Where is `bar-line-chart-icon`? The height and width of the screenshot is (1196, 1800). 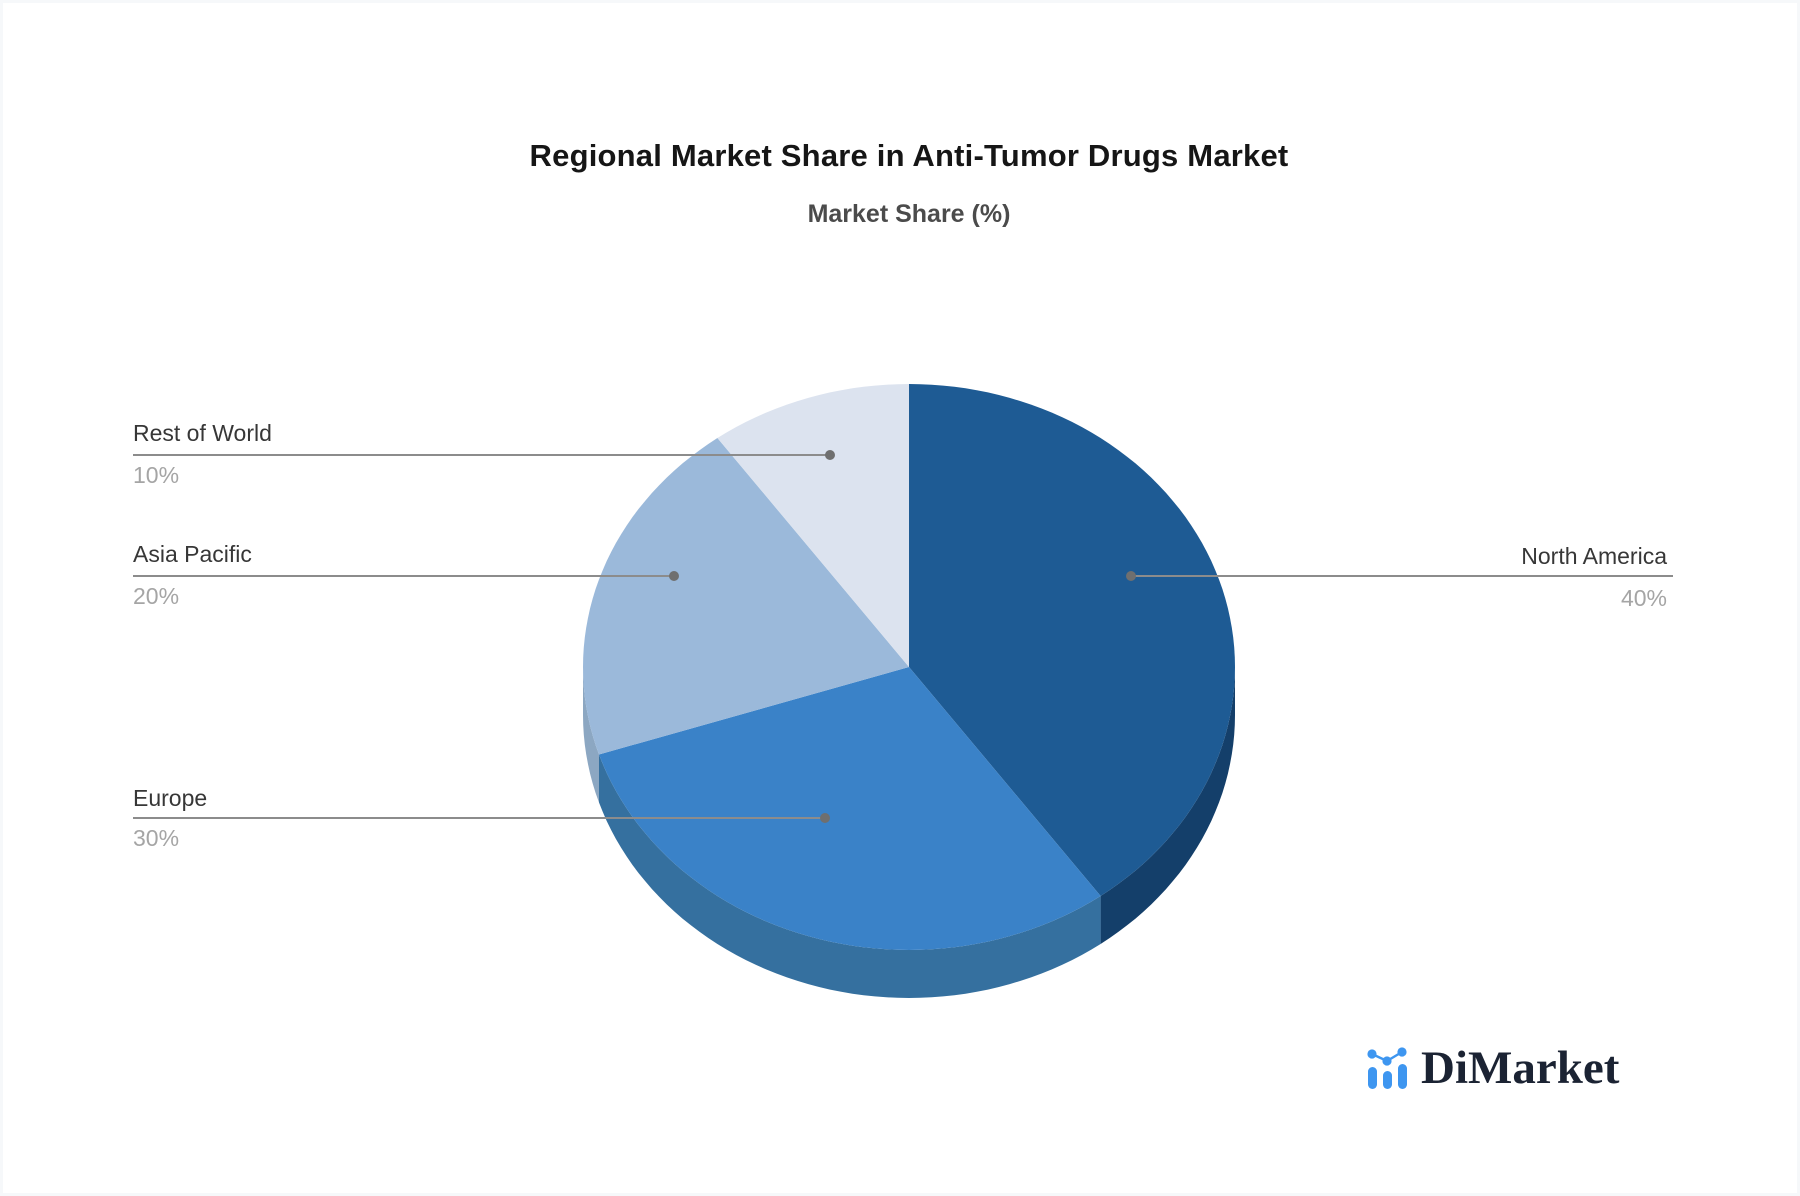 bar-line-chart-icon is located at coordinates (1387, 1068).